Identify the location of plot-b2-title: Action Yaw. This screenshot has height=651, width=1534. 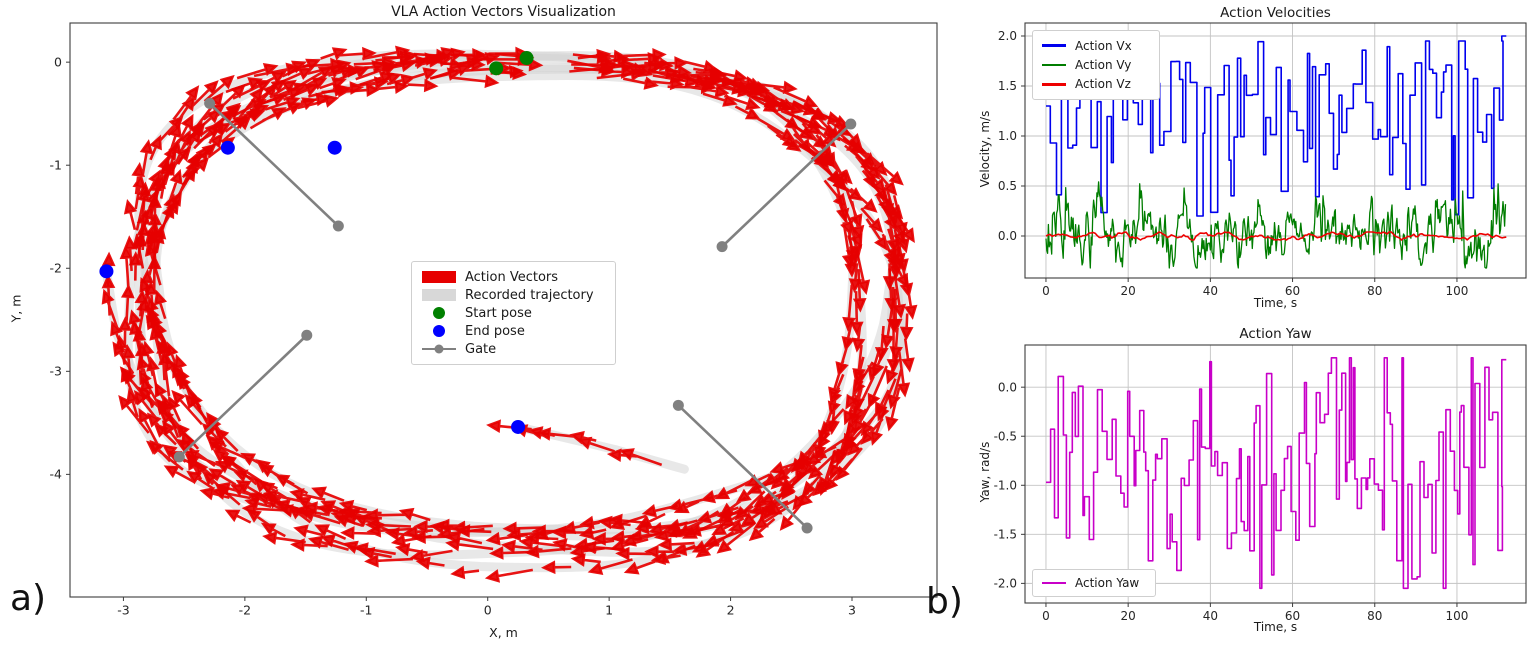
(1275, 334).